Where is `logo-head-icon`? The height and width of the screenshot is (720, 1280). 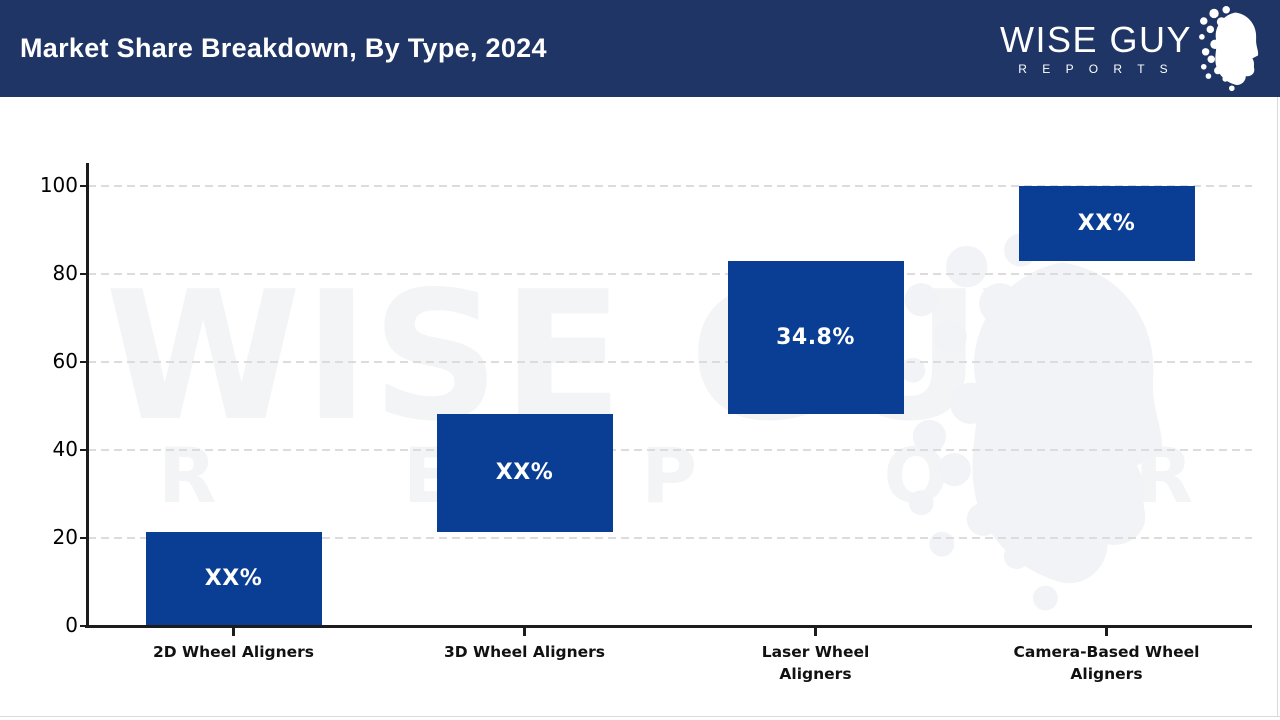
logo-head-icon is located at coordinates (1229, 48).